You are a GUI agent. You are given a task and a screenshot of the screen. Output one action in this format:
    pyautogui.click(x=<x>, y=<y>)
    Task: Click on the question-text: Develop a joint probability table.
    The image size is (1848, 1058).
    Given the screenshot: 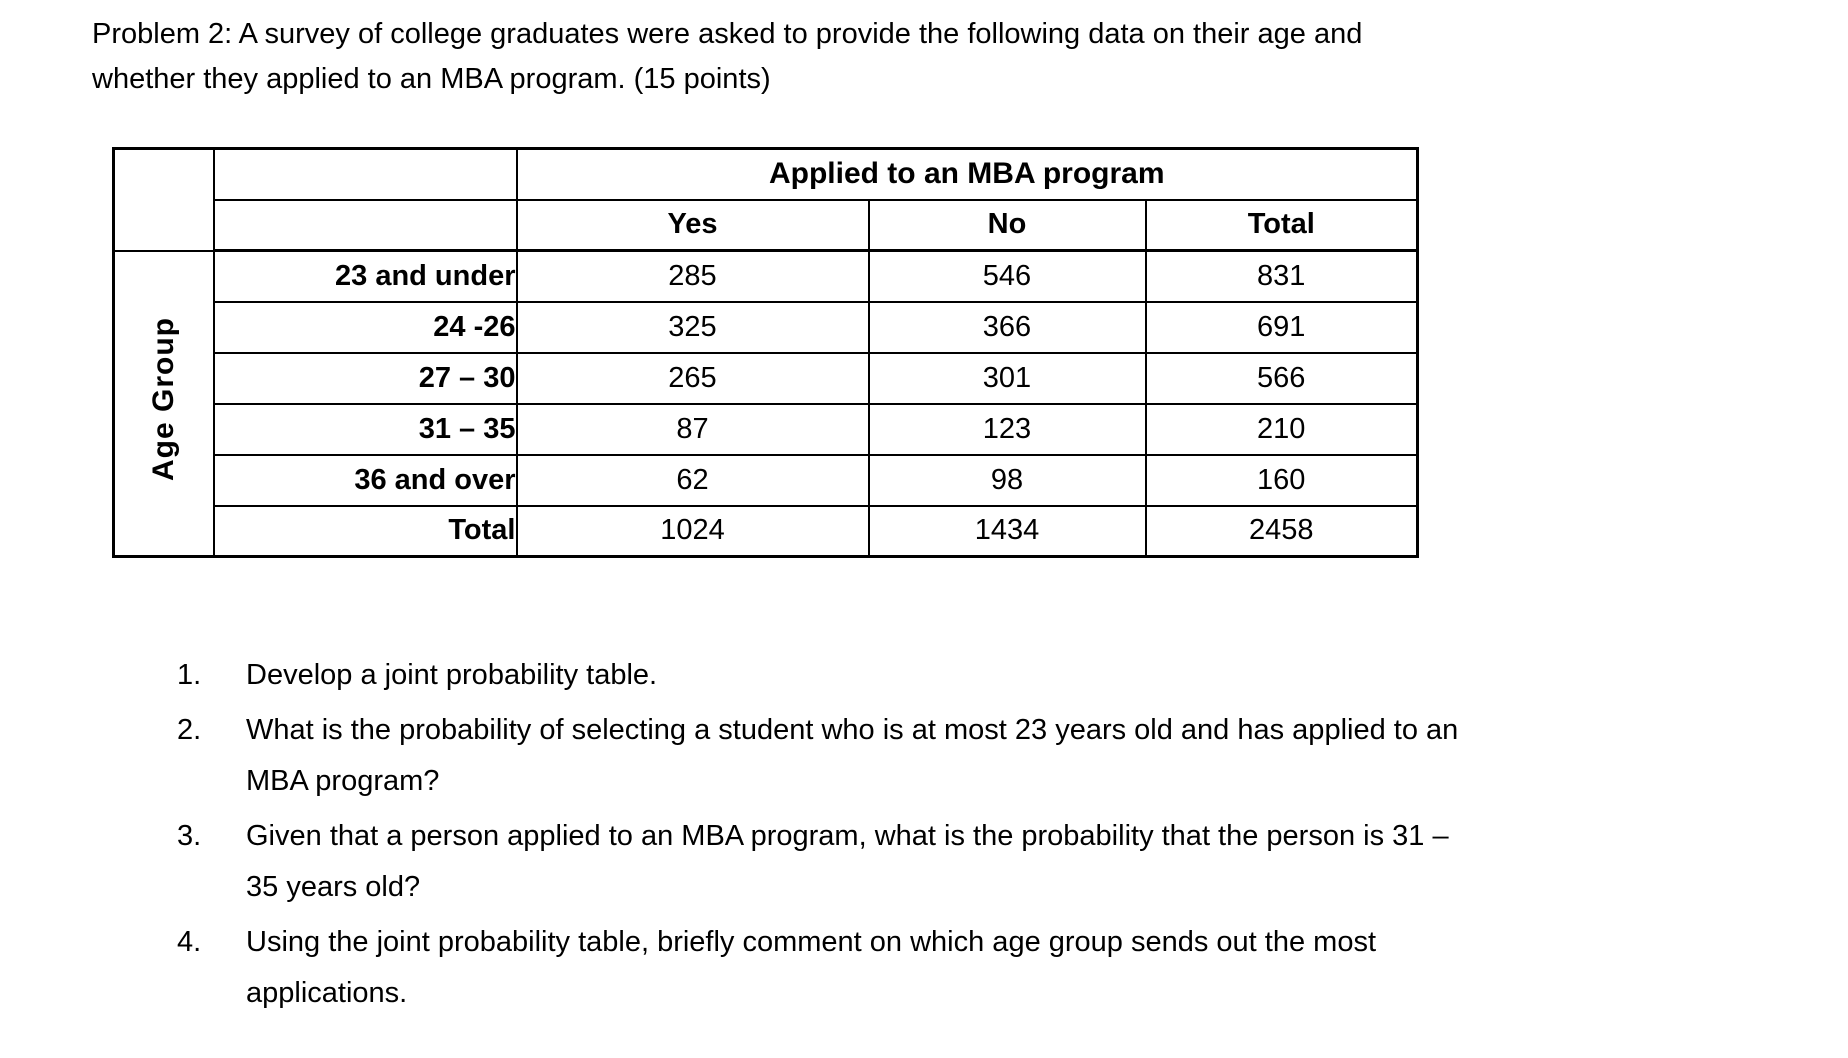 What is the action you would take?
    pyautogui.click(x=921, y=675)
    